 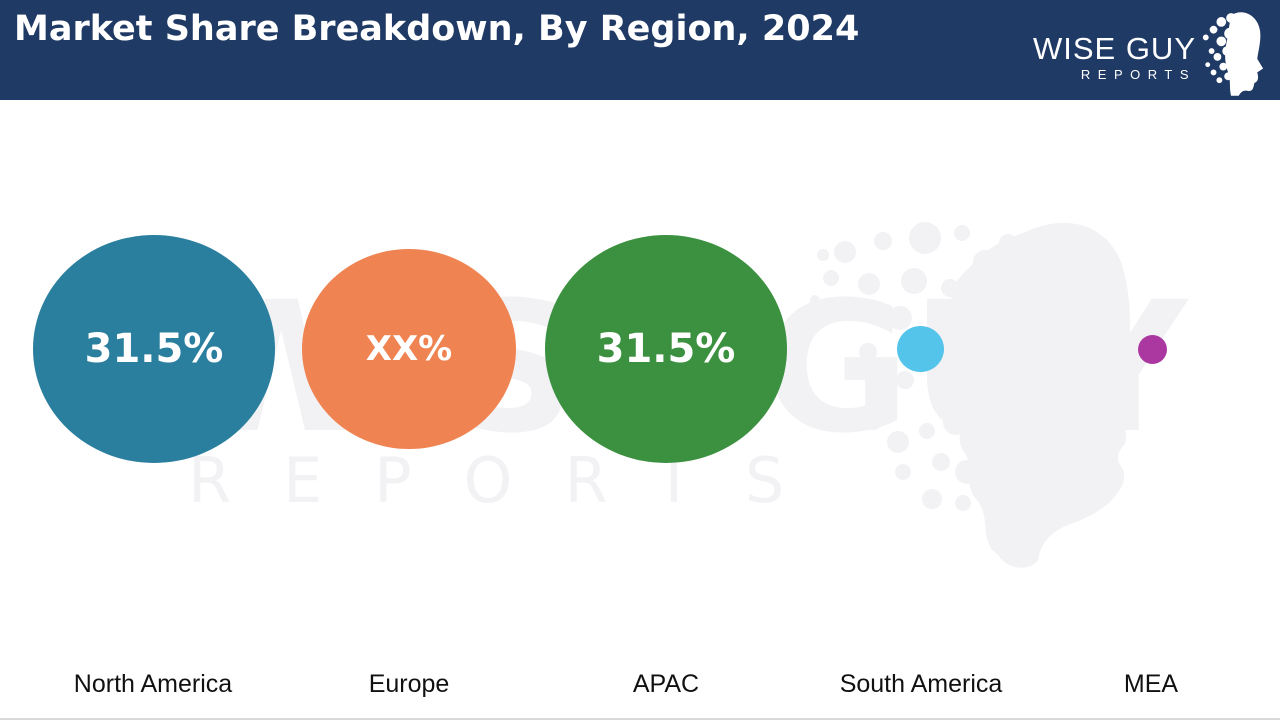 I want to click on bubble-europe: XX%, so click(x=409, y=349).